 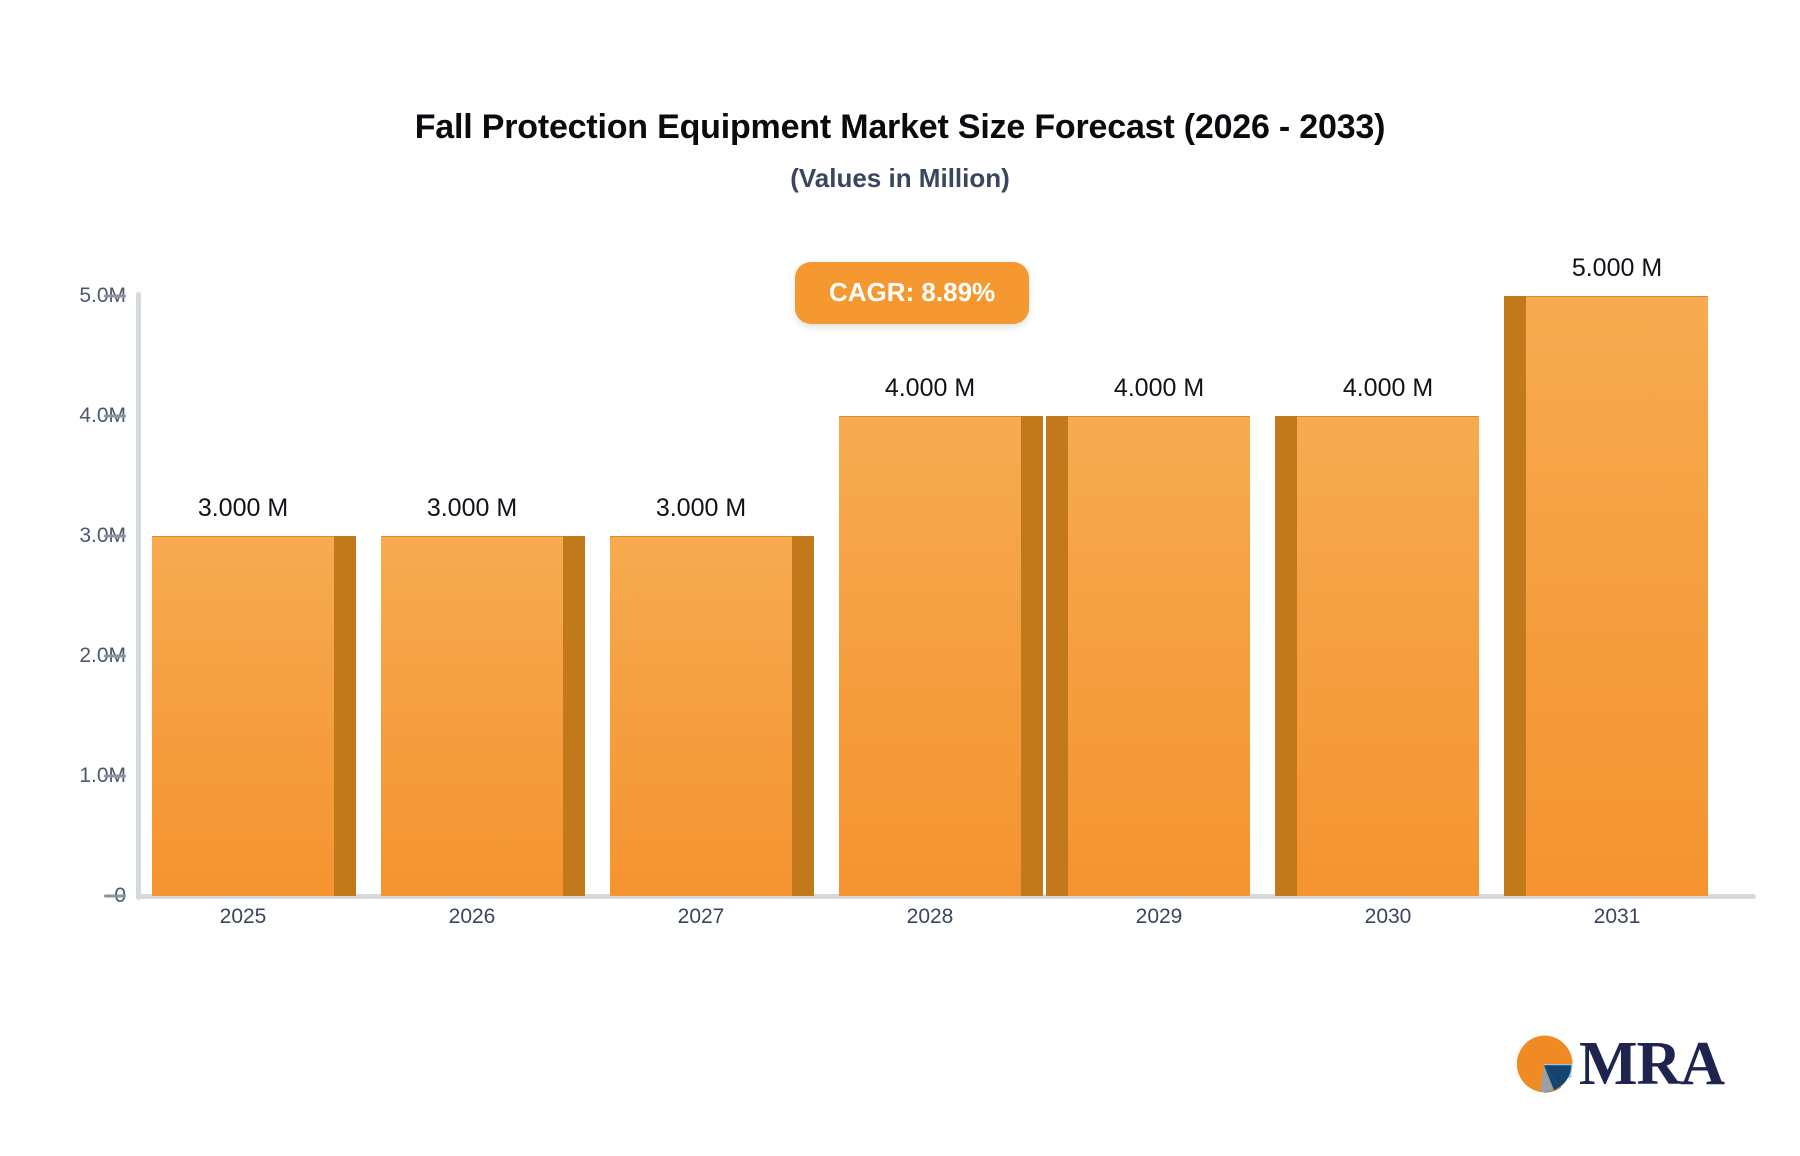 I want to click on chart-subtitle: (Values in Million), so click(x=900, y=178).